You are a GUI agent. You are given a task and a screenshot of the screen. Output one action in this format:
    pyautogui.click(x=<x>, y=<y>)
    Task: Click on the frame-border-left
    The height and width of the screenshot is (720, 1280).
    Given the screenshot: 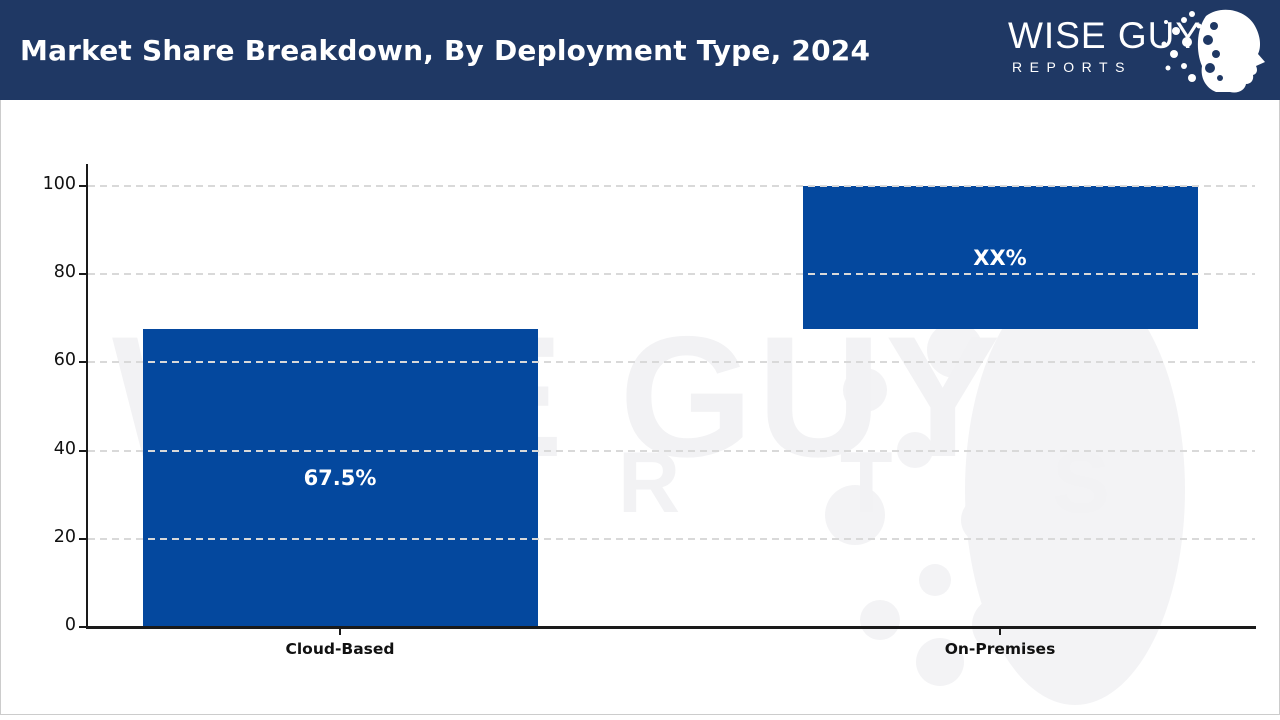 What is the action you would take?
    pyautogui.click(x=0, y=407)
    